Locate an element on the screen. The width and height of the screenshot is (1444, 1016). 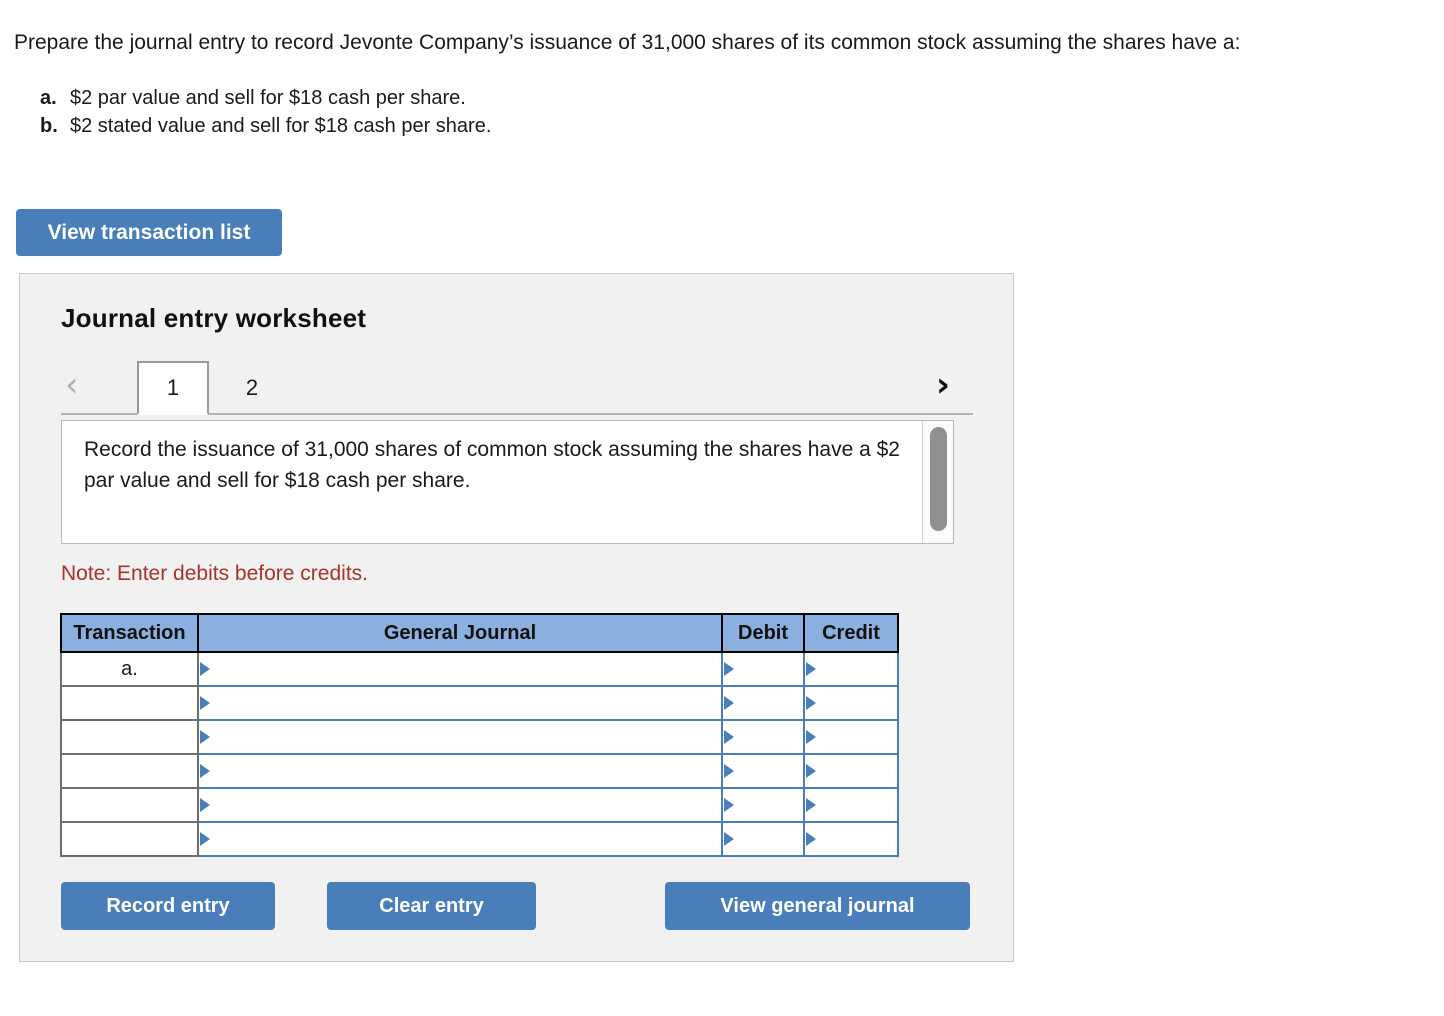
worksheet-tab-1-label: 1 is located at coordinates (173, 387).